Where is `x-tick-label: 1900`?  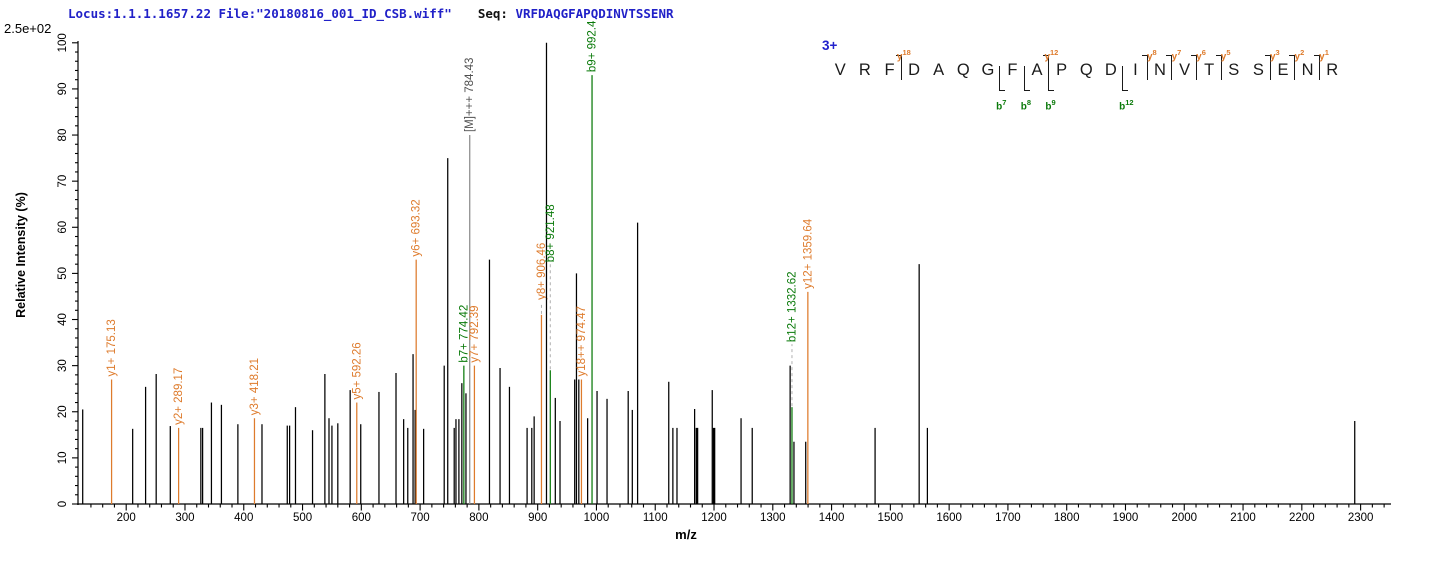 x-tick-label: 1900 is located at coordinates (1126, 518).